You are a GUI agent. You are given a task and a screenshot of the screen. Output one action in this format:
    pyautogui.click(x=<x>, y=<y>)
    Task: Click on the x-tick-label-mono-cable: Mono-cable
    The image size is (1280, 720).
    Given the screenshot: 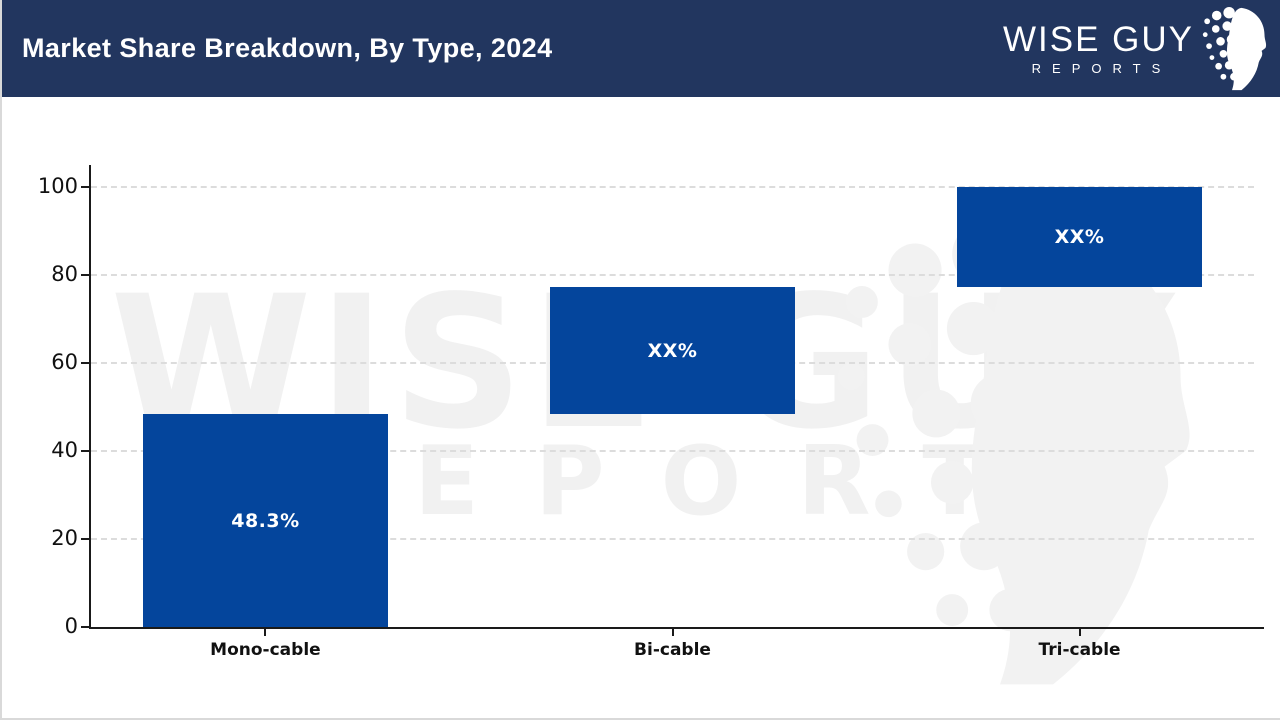 What is the action you would take?
    pyautogui.click(x=265, y=650)
    